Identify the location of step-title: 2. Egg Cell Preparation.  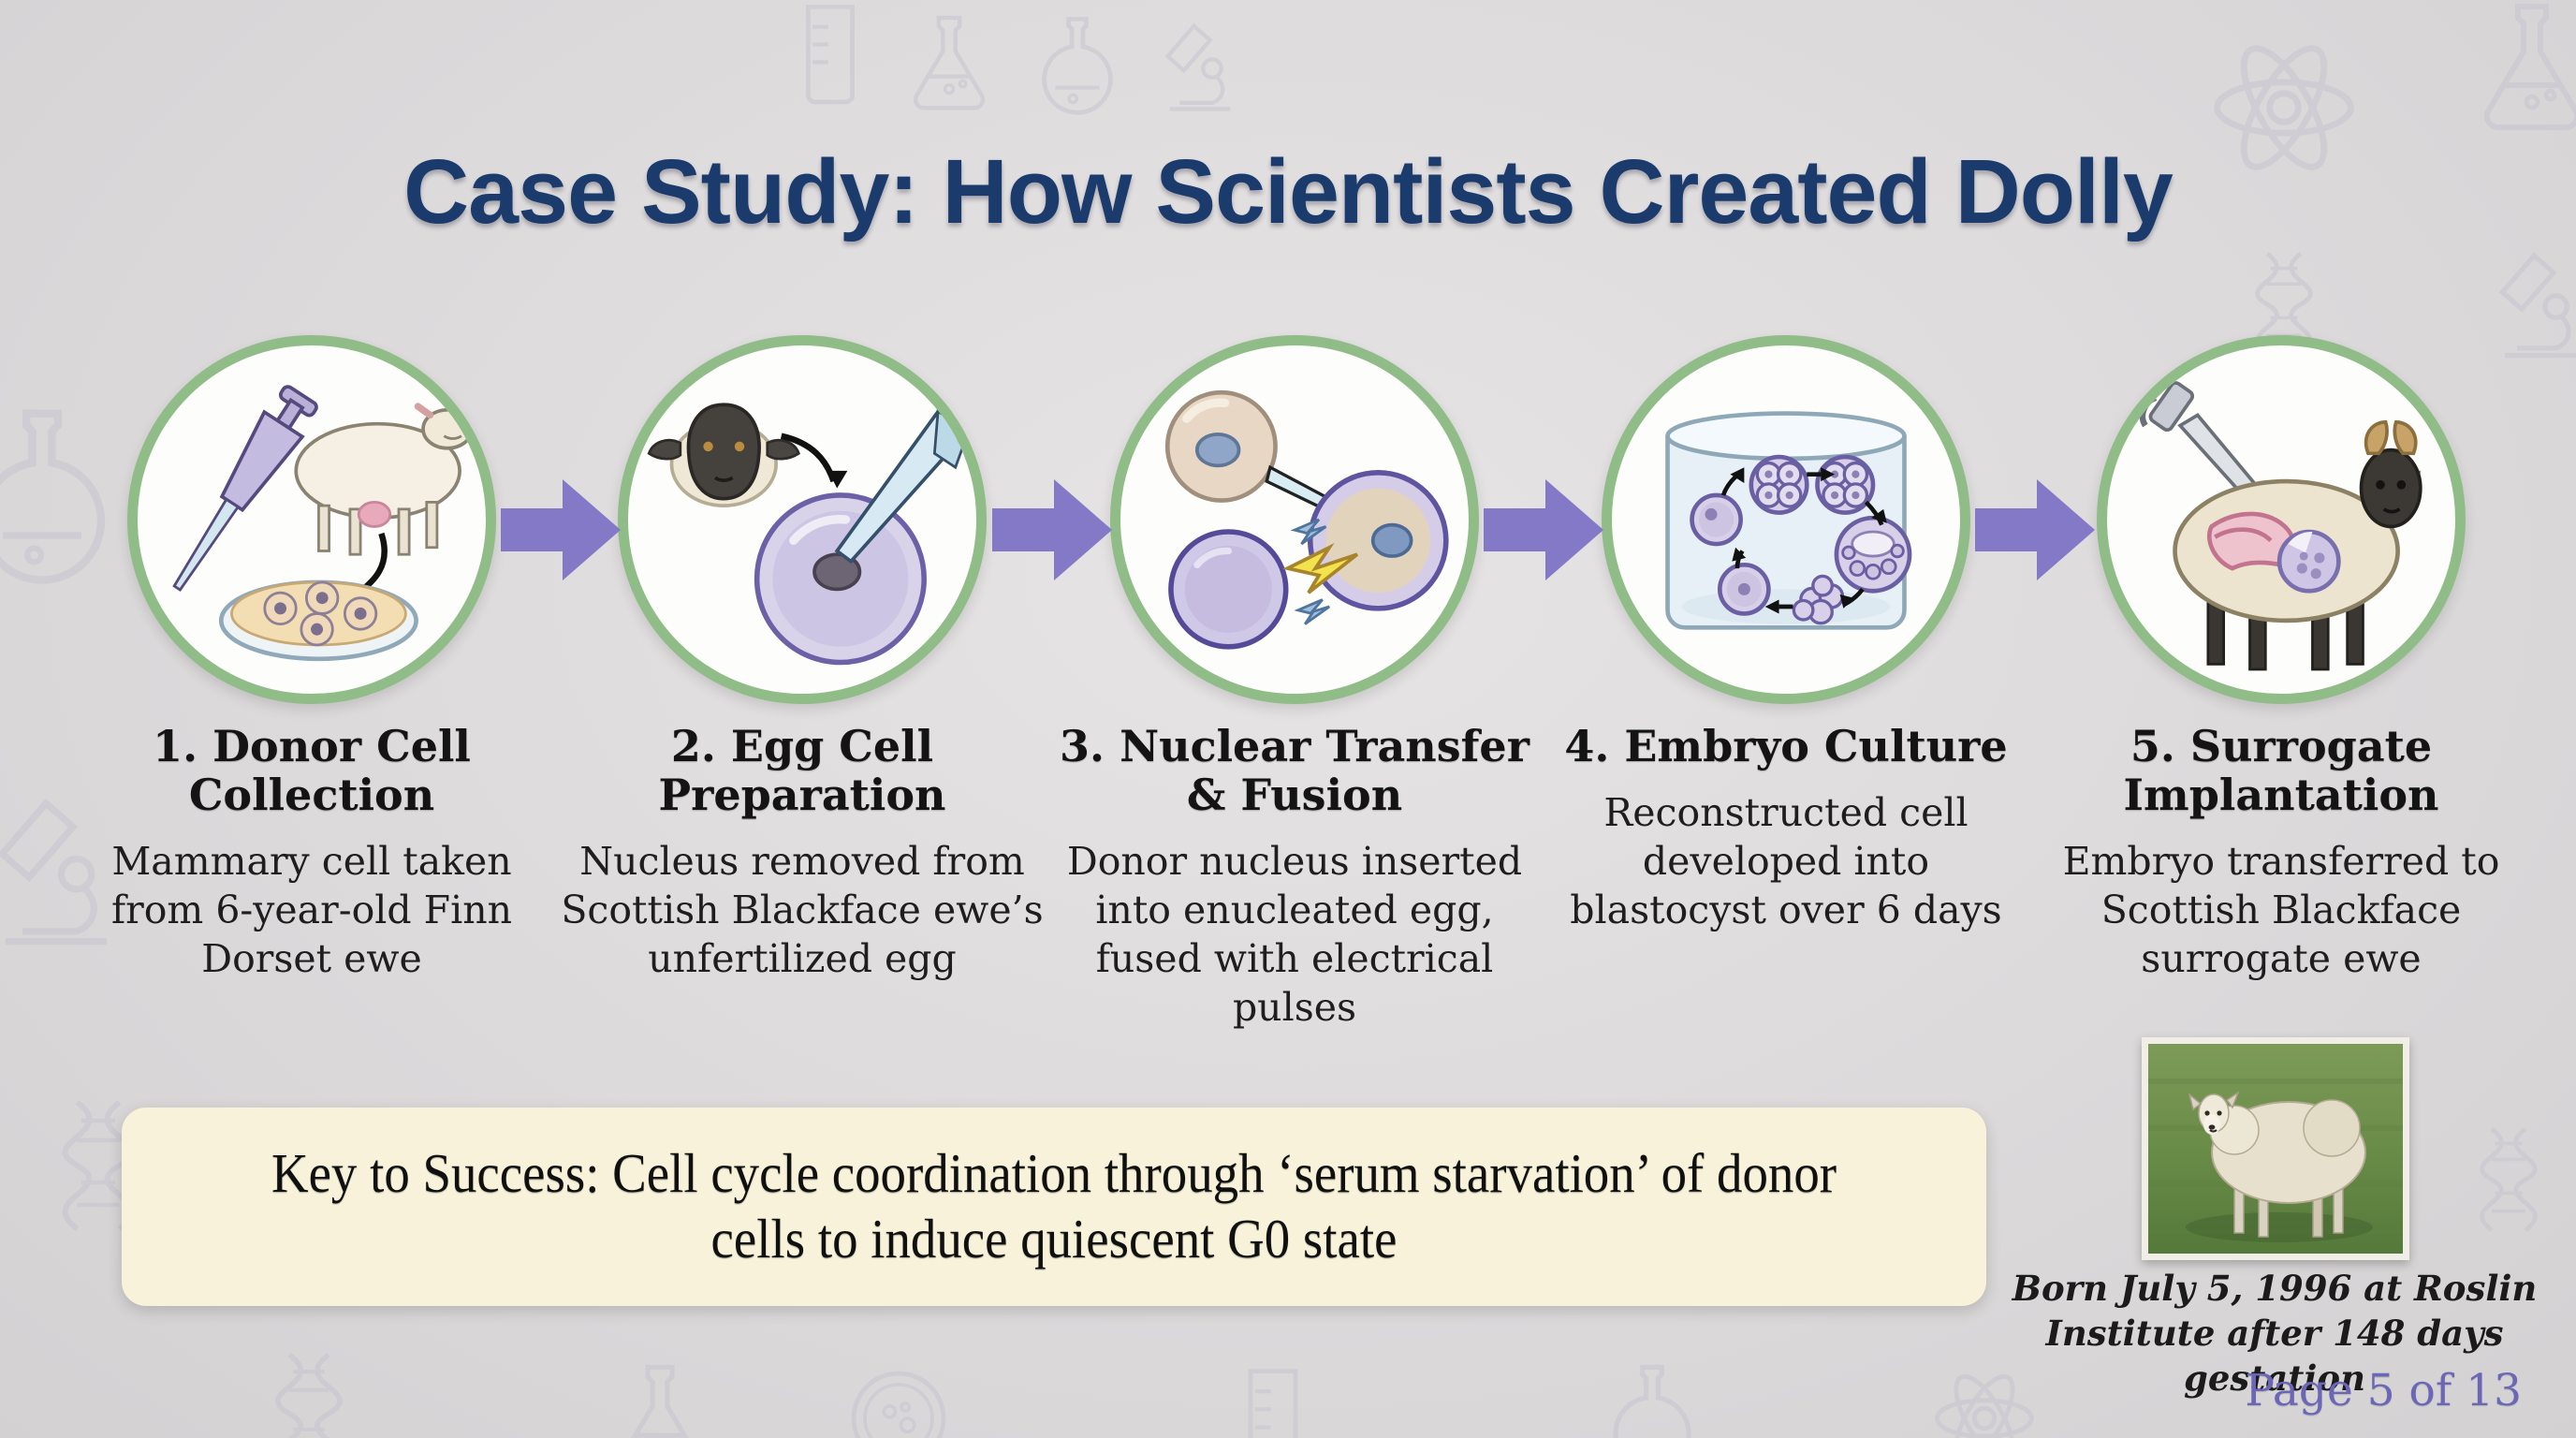
(802, 770).